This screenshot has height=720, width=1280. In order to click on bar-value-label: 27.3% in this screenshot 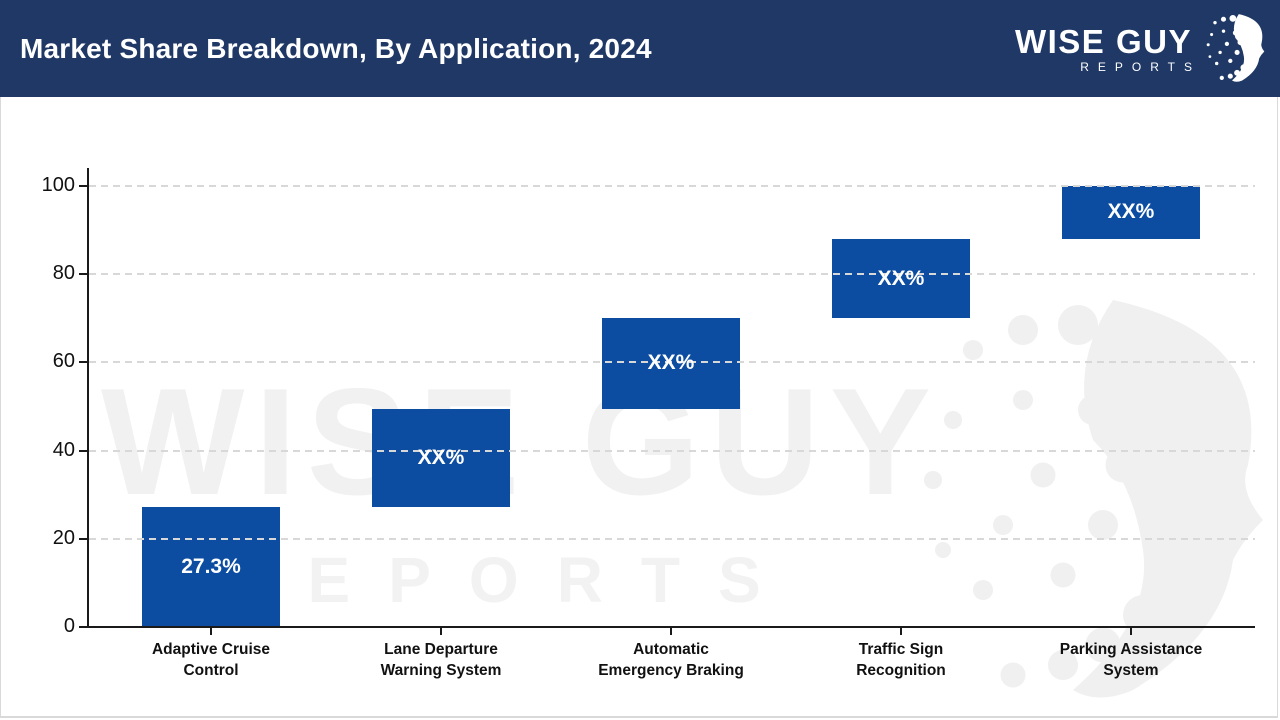, I will do `click(211, 566)`.